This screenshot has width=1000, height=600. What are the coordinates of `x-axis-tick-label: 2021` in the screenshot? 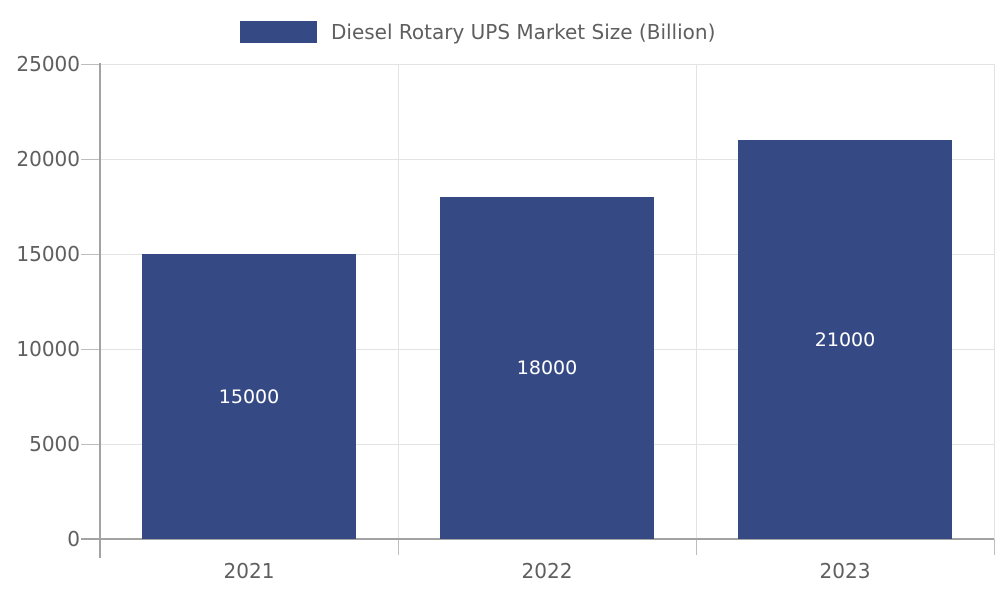 It's located at (249, 571).